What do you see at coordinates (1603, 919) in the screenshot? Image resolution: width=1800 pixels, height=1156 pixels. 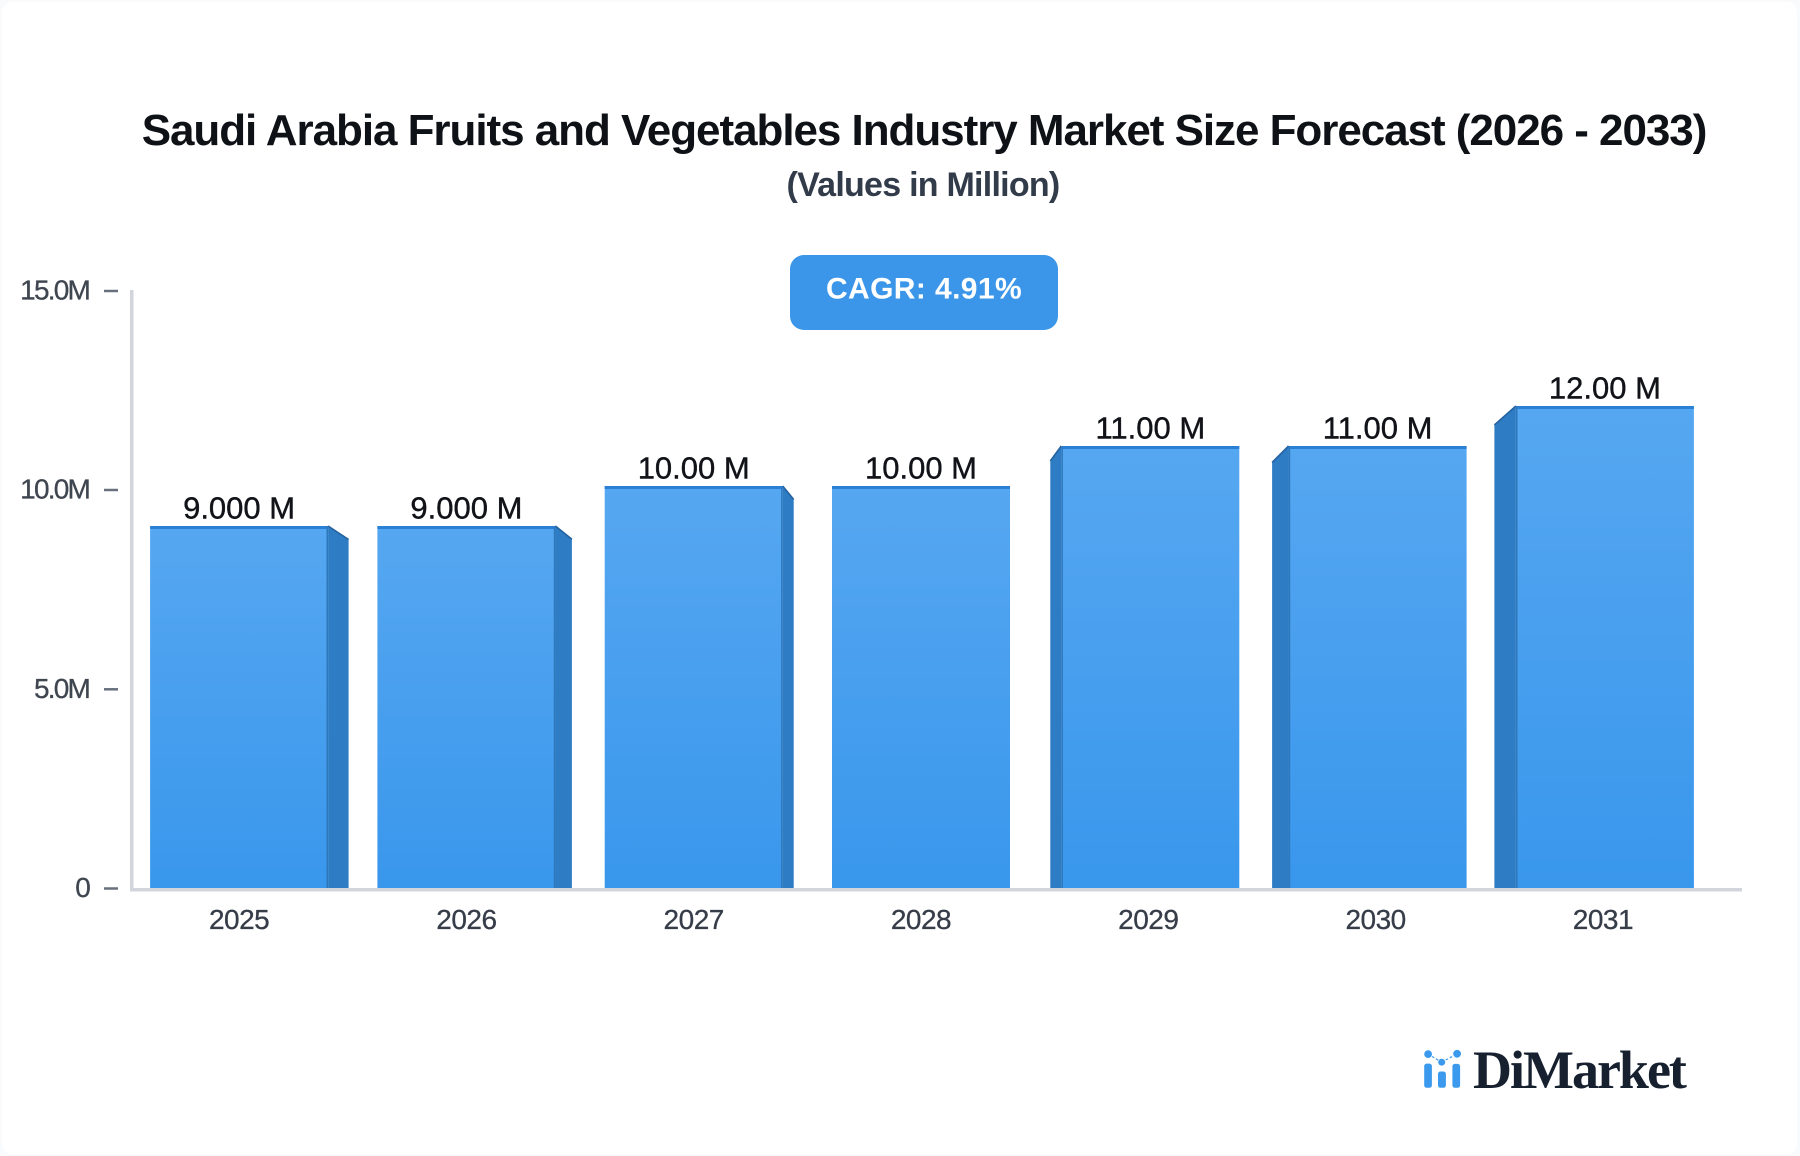 I see `svg-text: 2031` at bounding box center [1603, 919].